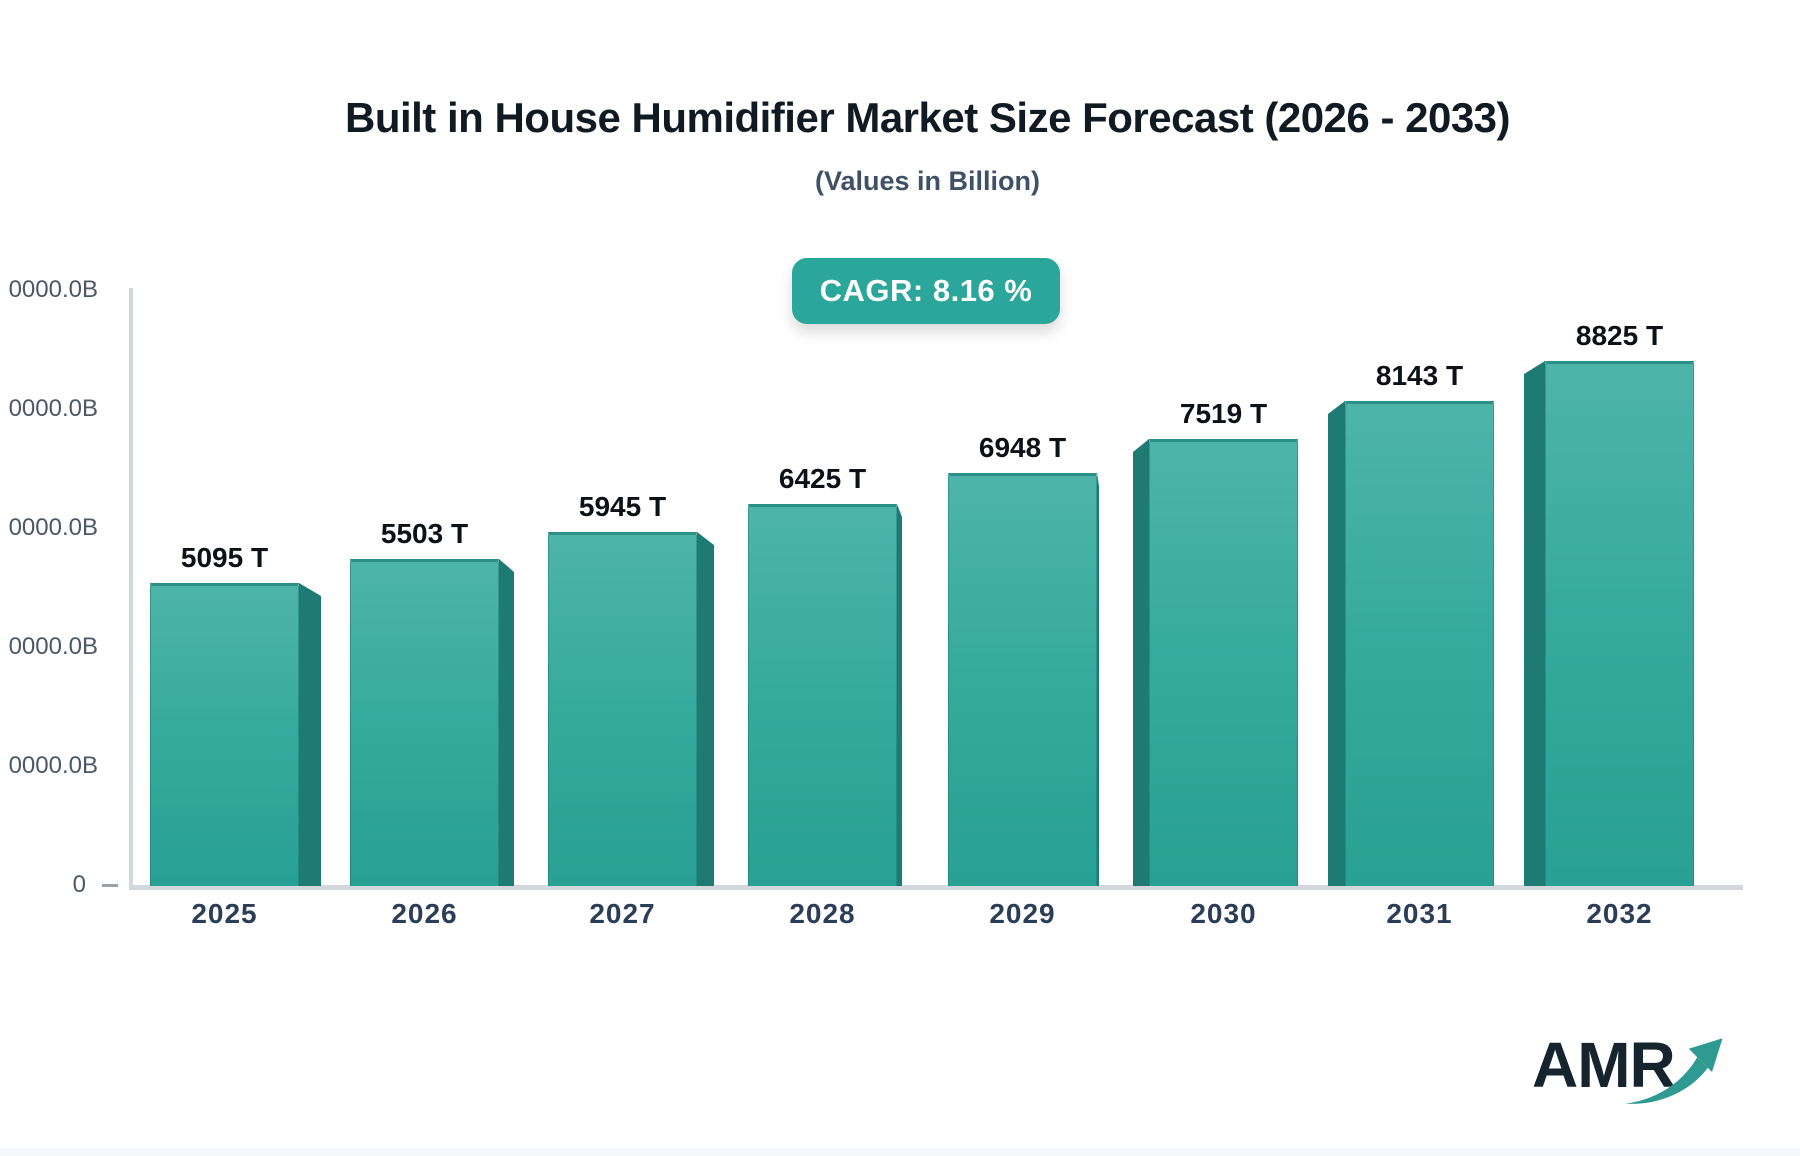  What do you see at coordinates (1419, 913) in the screenshot?
I see `x-axis-label: 2031` at bounding box center [1419, 913].